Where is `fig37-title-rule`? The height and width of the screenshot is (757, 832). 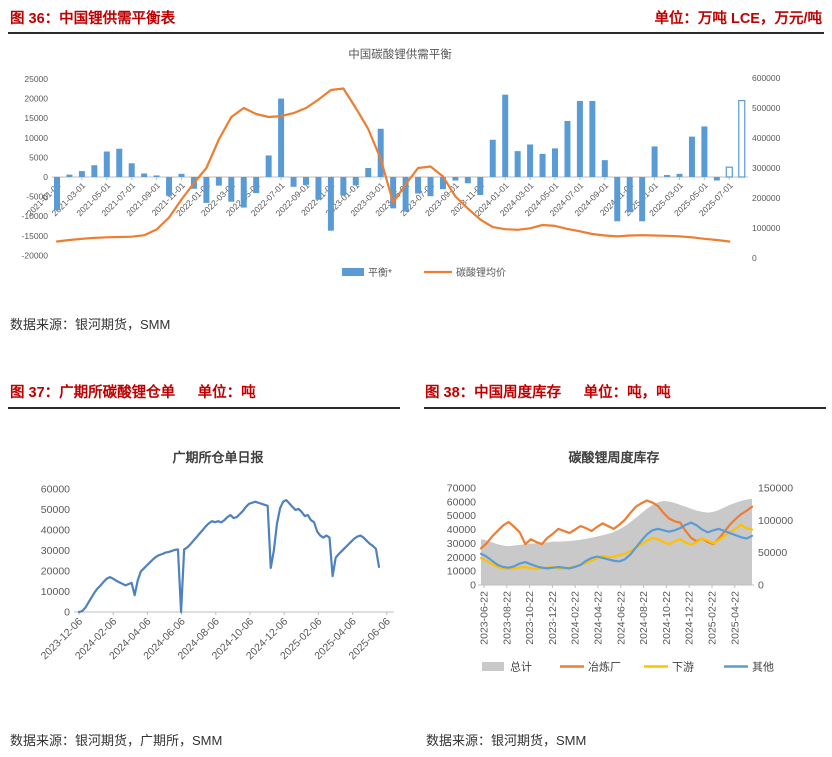
fig37-title-rule is located at coordinates (204, 408).